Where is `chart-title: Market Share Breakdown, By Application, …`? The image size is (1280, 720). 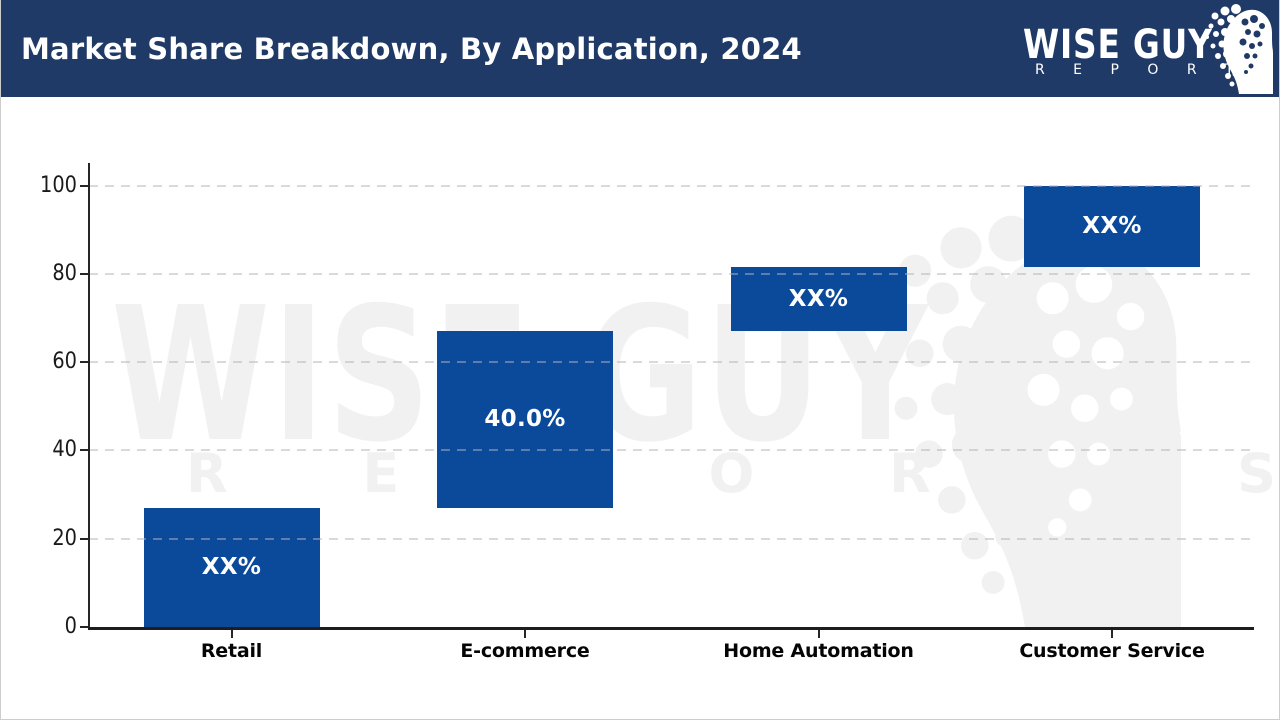
chart-title: Market Share Breakdown, By Application, … is located at coordinates (411, 48).